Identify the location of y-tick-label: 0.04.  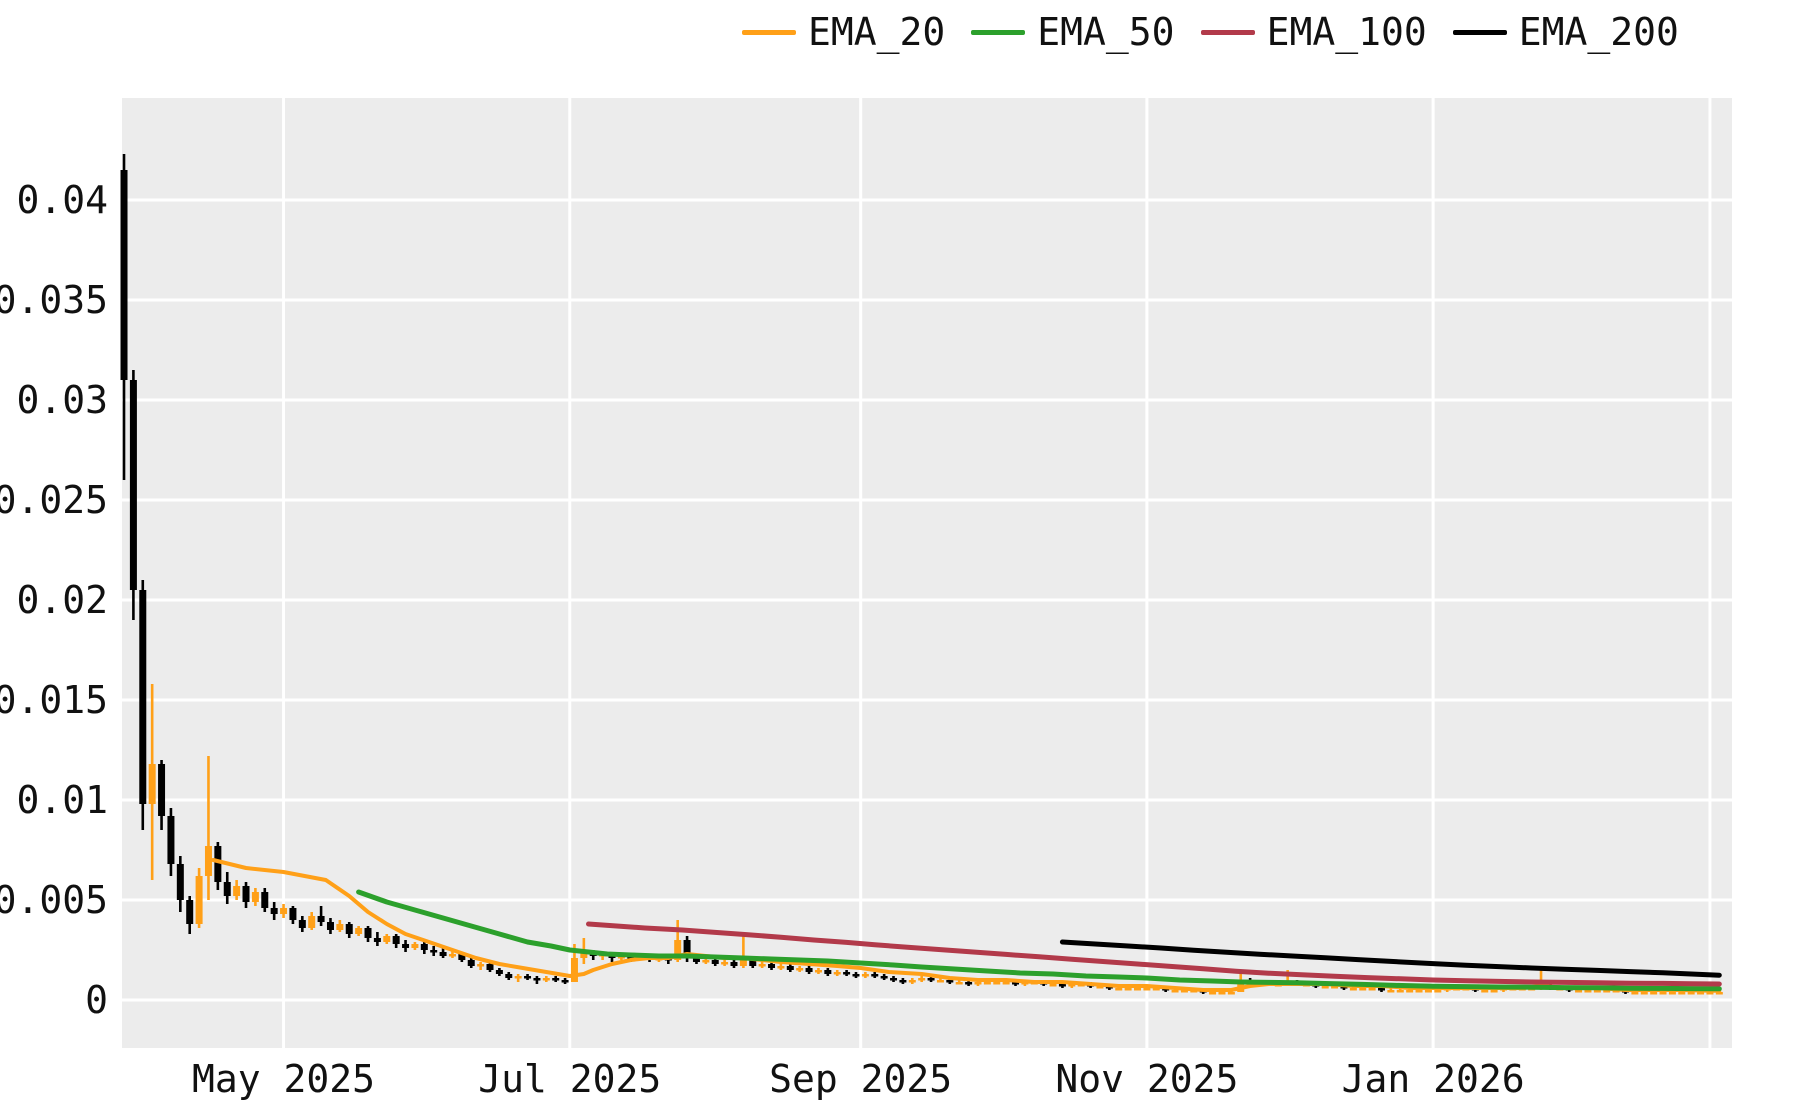
(62, 200).